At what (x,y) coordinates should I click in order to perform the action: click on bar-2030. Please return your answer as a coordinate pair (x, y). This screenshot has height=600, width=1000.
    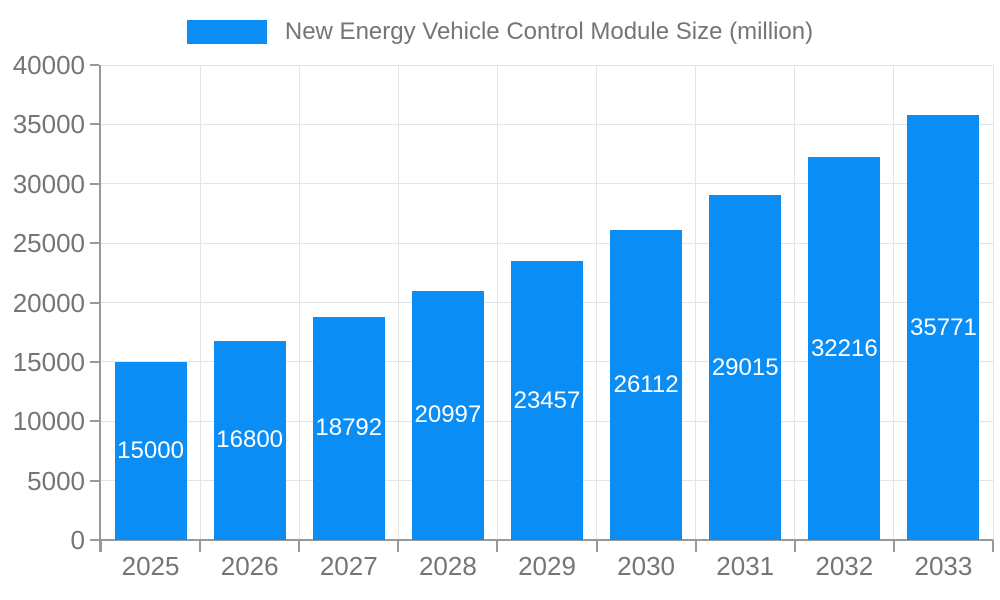
    Looking at the image, I should click on (646, 384).